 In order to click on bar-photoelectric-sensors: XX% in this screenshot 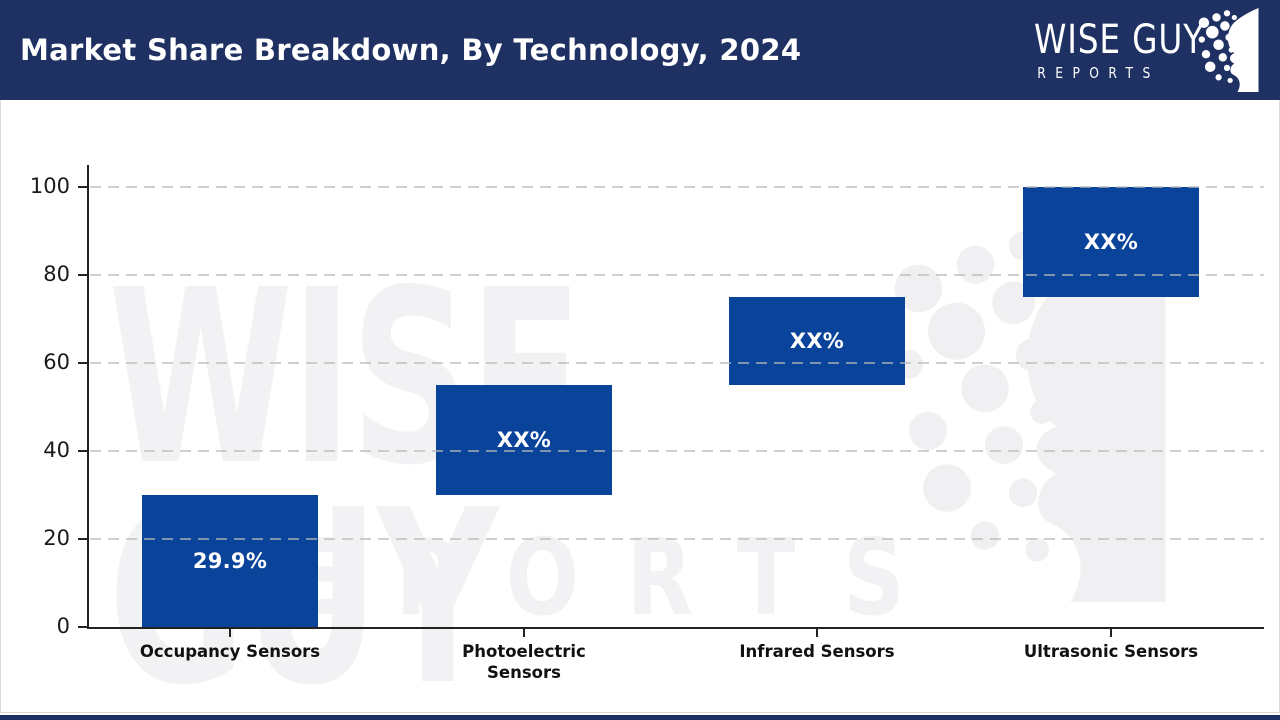, I will do `click(524, 440)`.